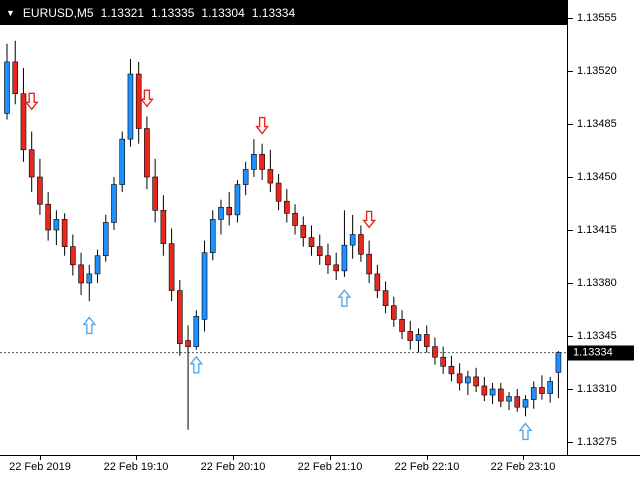 The height and width of the screenshot is (480, 640). I want to click on price-axis-label: 1.13450, so click(597, 177).